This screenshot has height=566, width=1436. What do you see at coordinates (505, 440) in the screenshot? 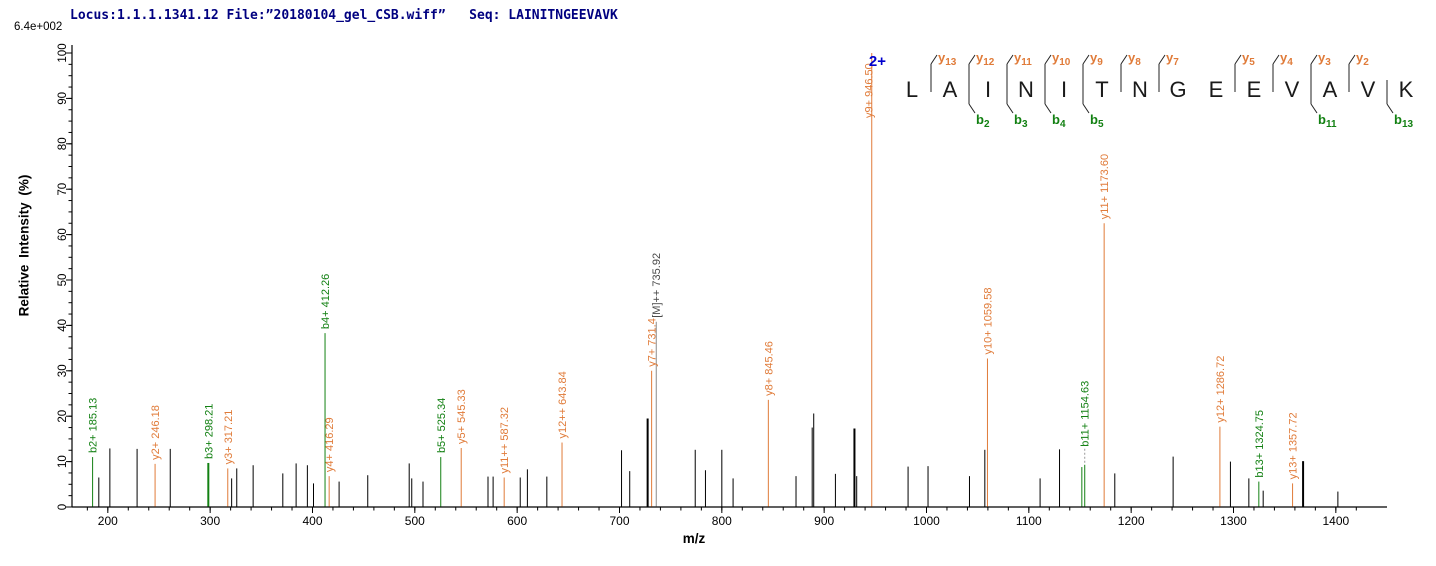
I see `peak-label: y11++ 587.32` at bounding box center [505, 440].